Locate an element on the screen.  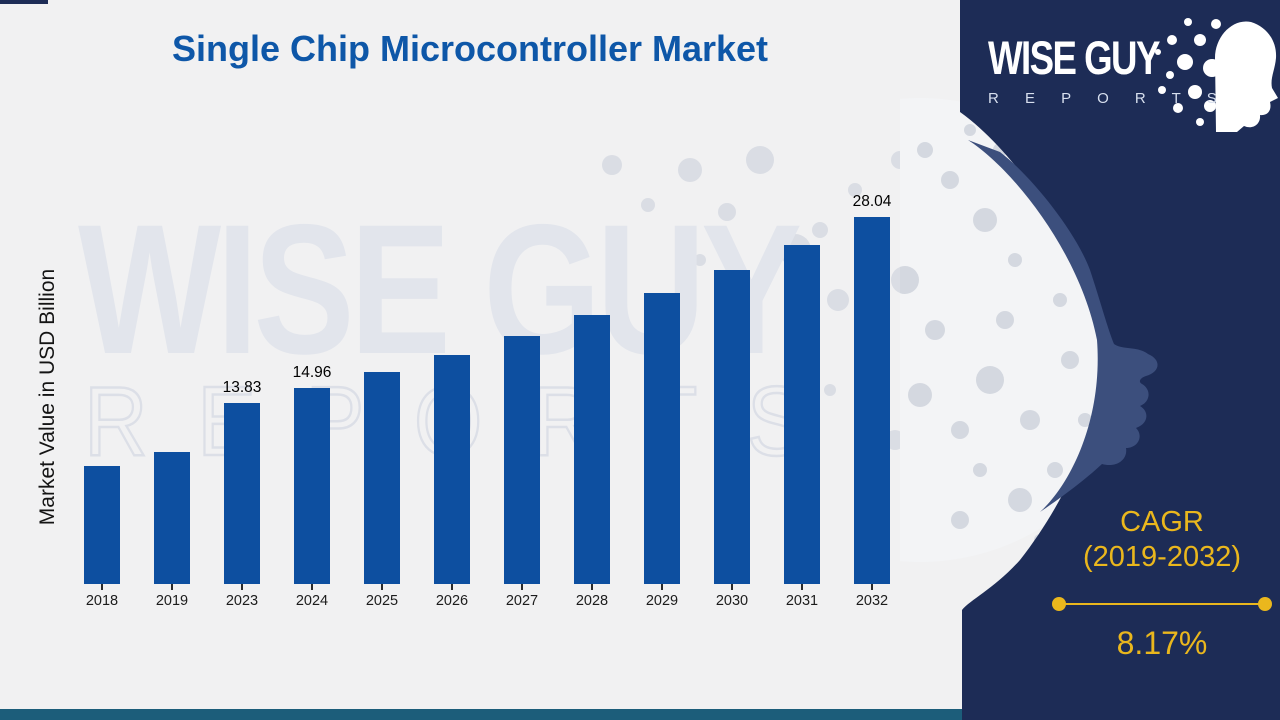
x-tick-label: 2027 is located at coordinates (522, 601).